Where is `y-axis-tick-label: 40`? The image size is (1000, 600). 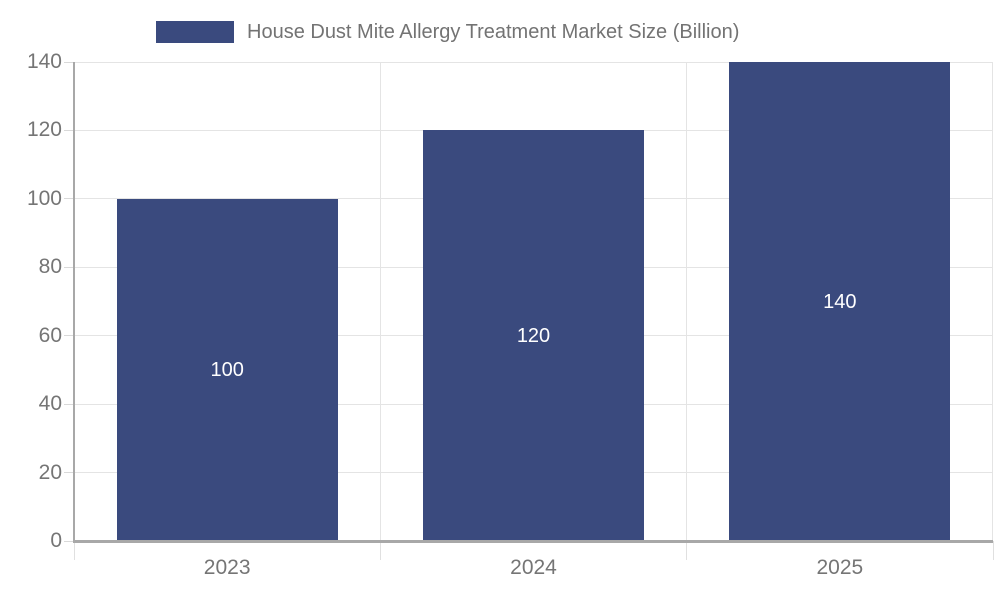 y-axis-tick-label: 40 is located at coordinates (50, 404).